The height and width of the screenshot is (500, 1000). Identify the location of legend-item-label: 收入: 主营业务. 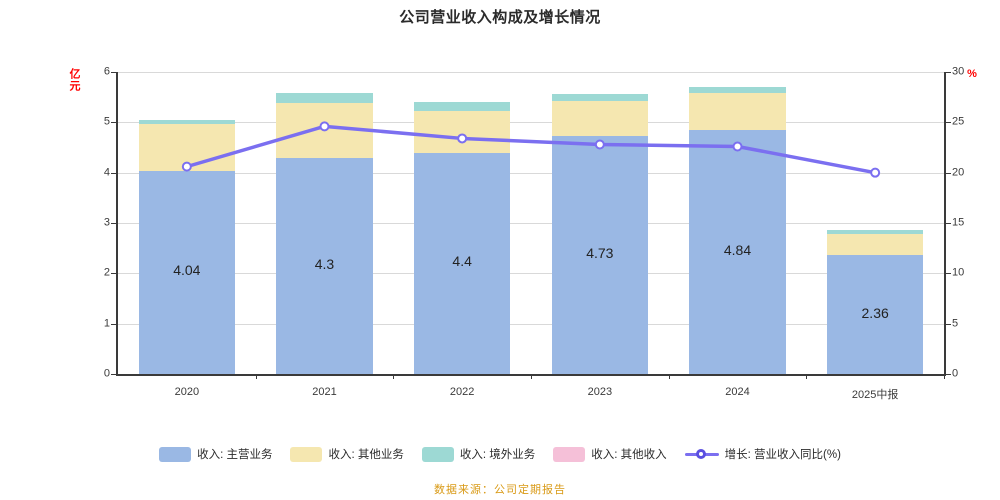
(235, 455).